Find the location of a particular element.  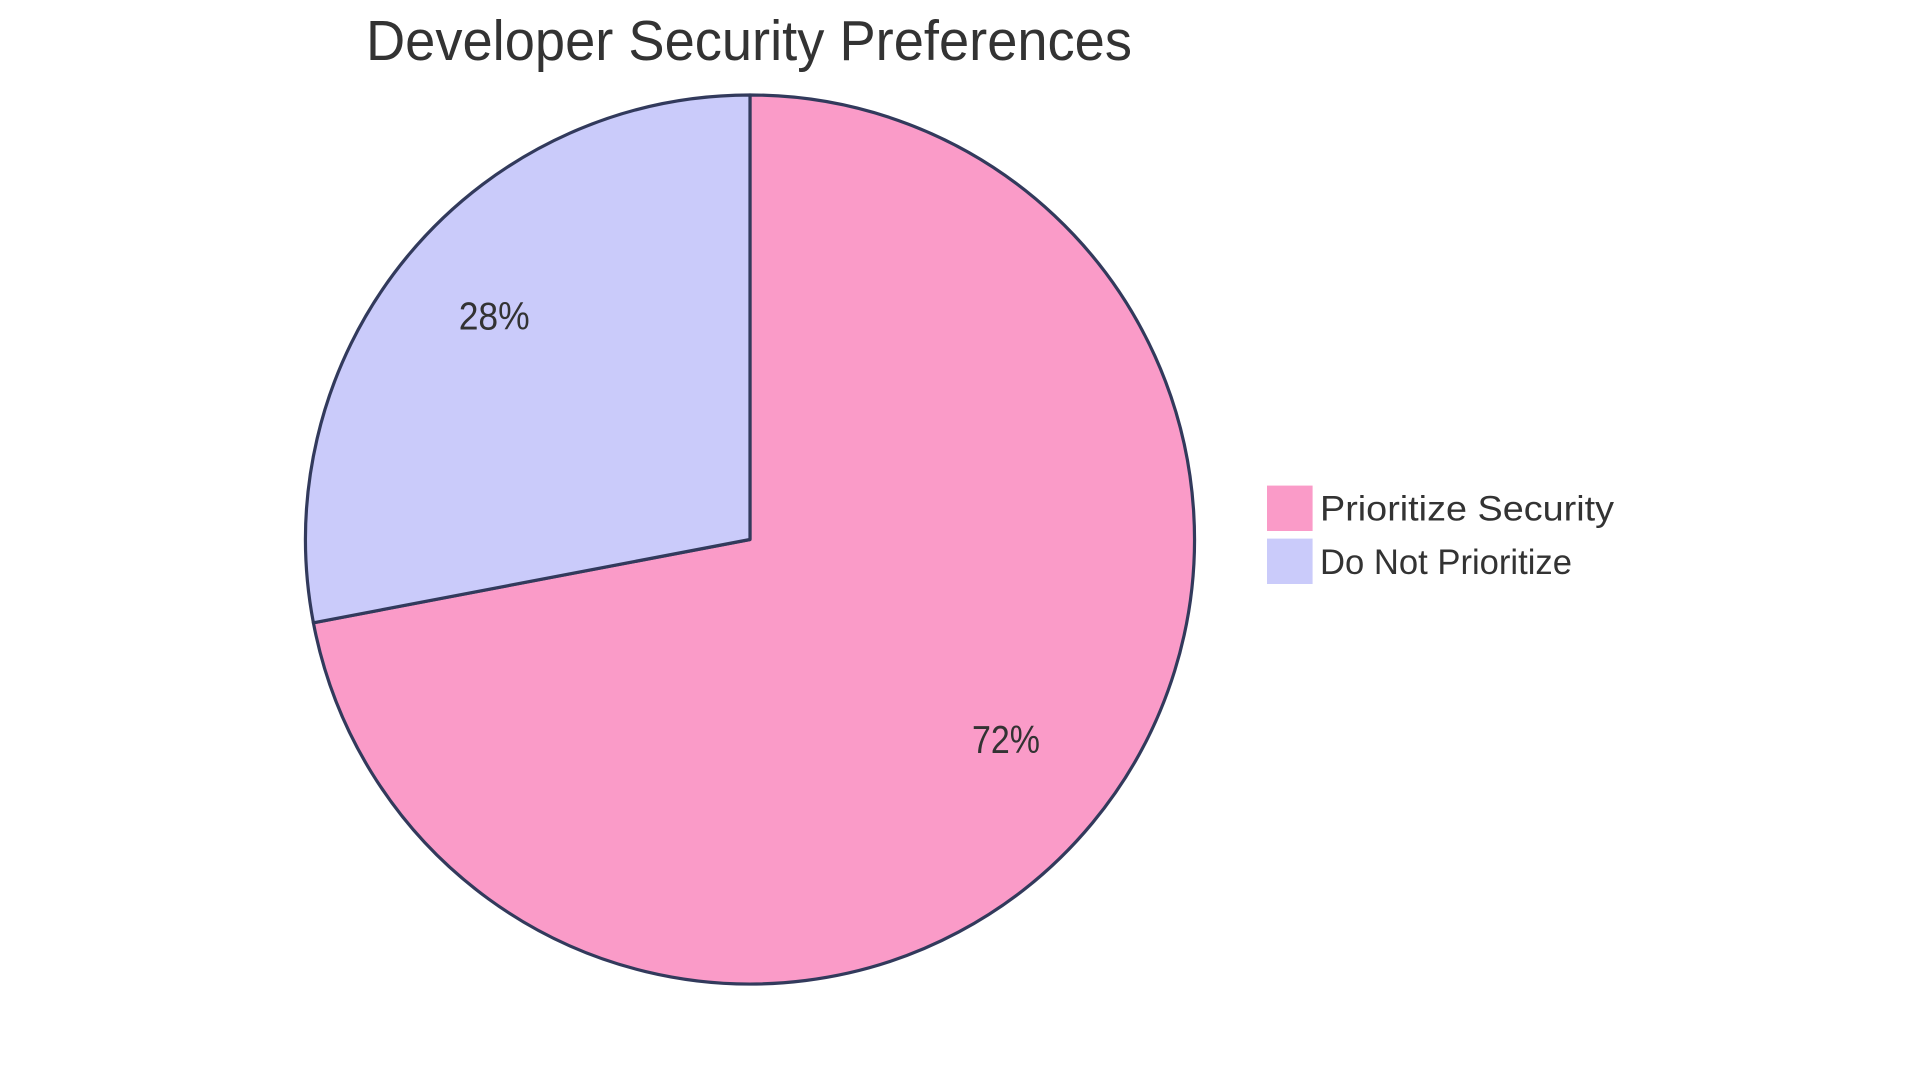

svg-text: Prioritize Security is located at coordinates (1467, 508).